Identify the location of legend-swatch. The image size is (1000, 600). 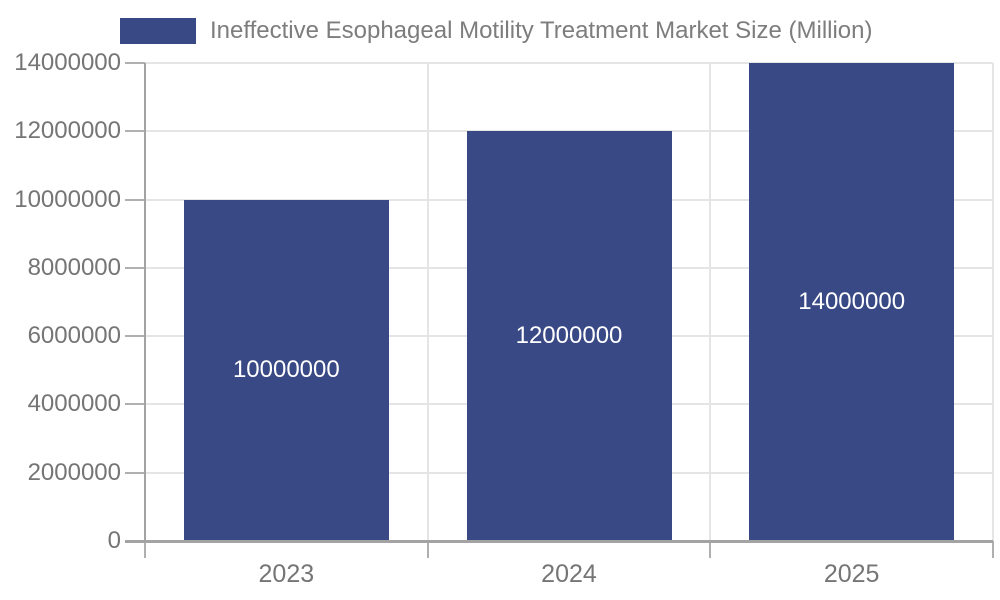
(158, 31).